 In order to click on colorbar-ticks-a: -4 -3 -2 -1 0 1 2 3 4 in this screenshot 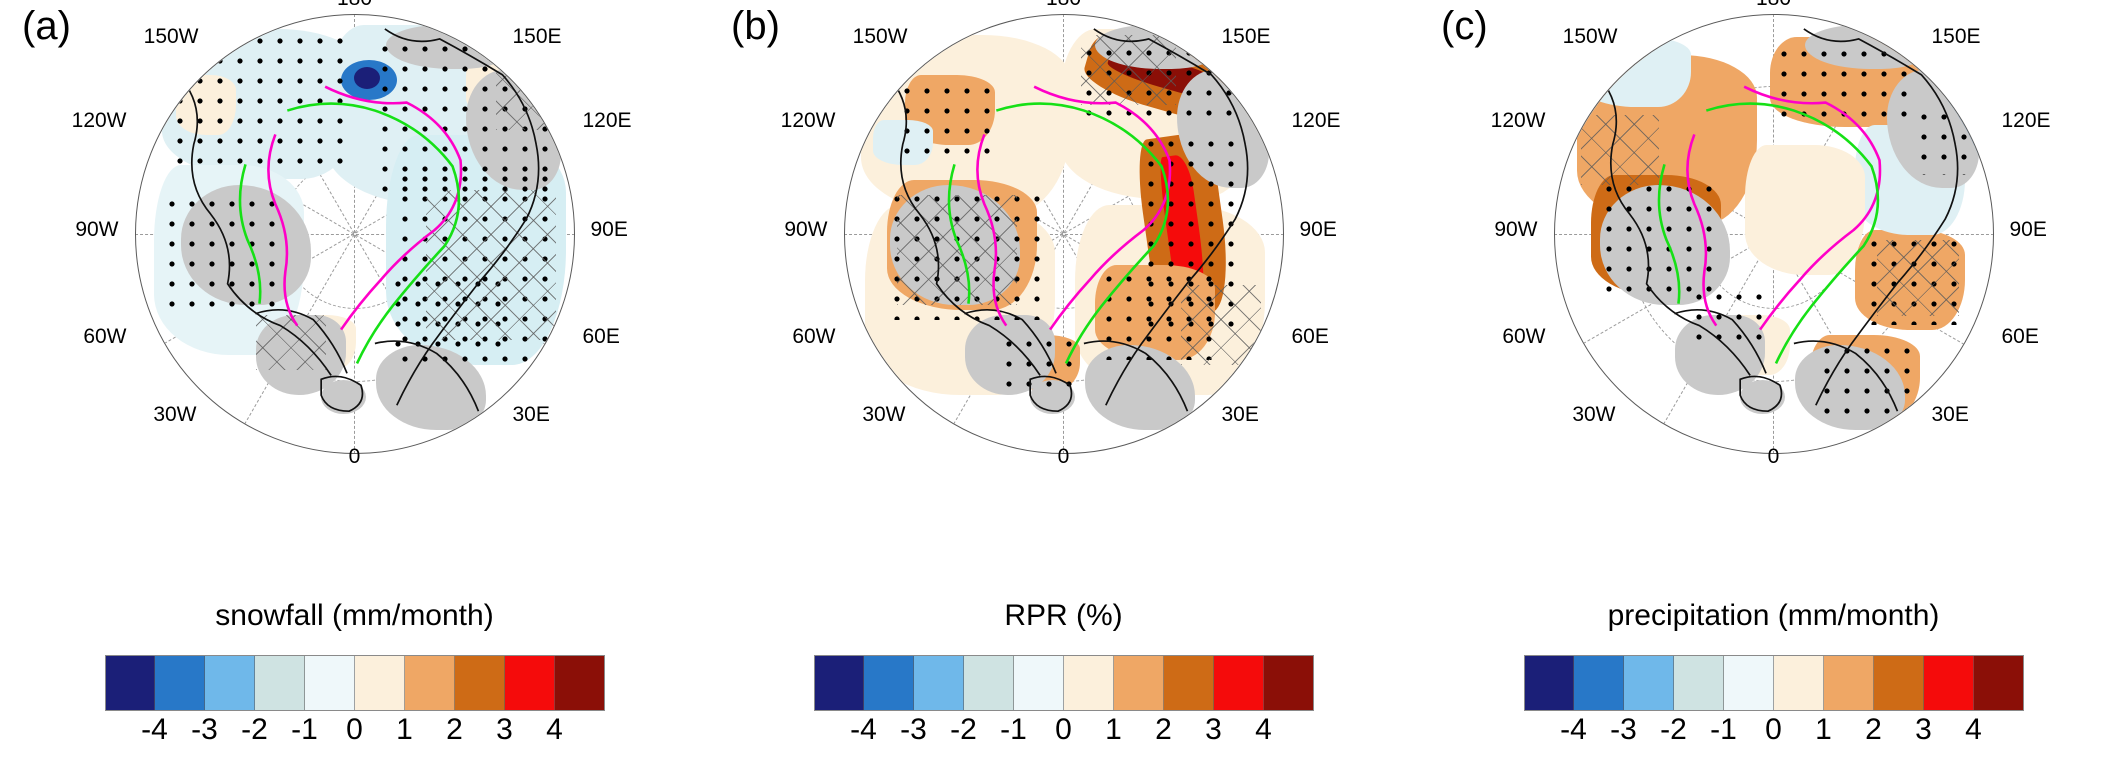, I will do `click(355, 734)`.